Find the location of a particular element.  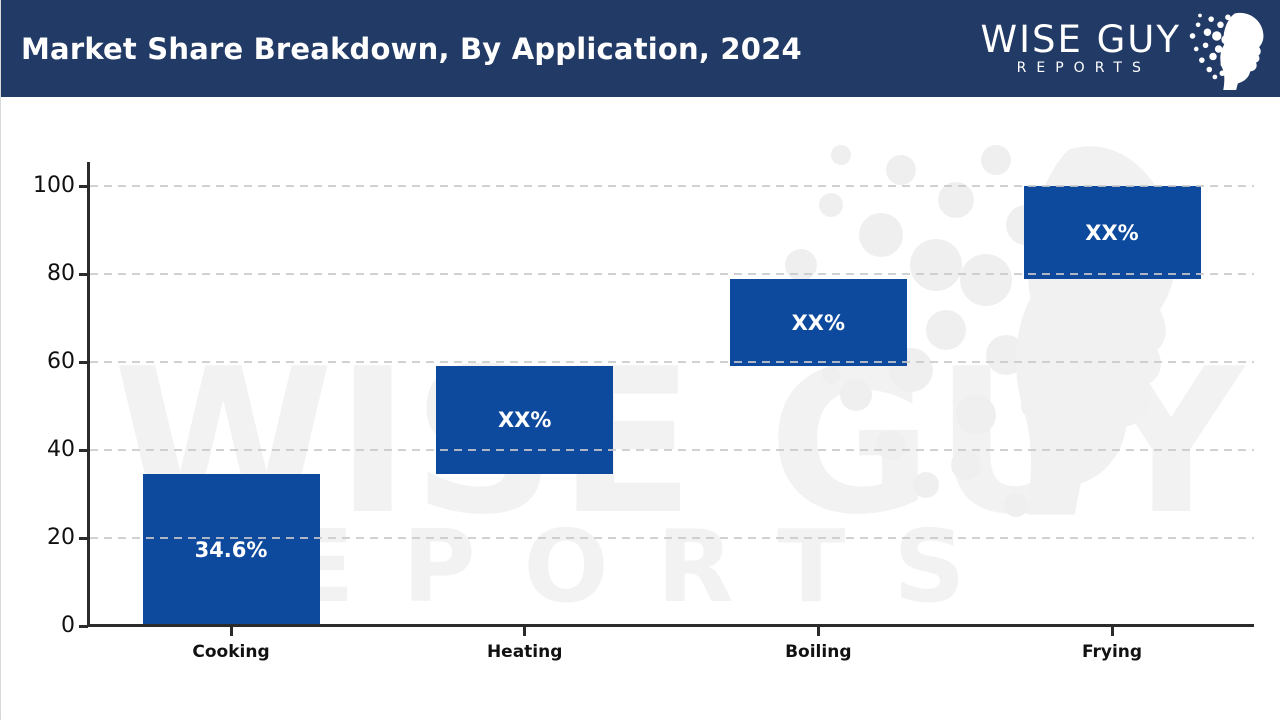

bar-cooking is located at coordinates (231, 549).